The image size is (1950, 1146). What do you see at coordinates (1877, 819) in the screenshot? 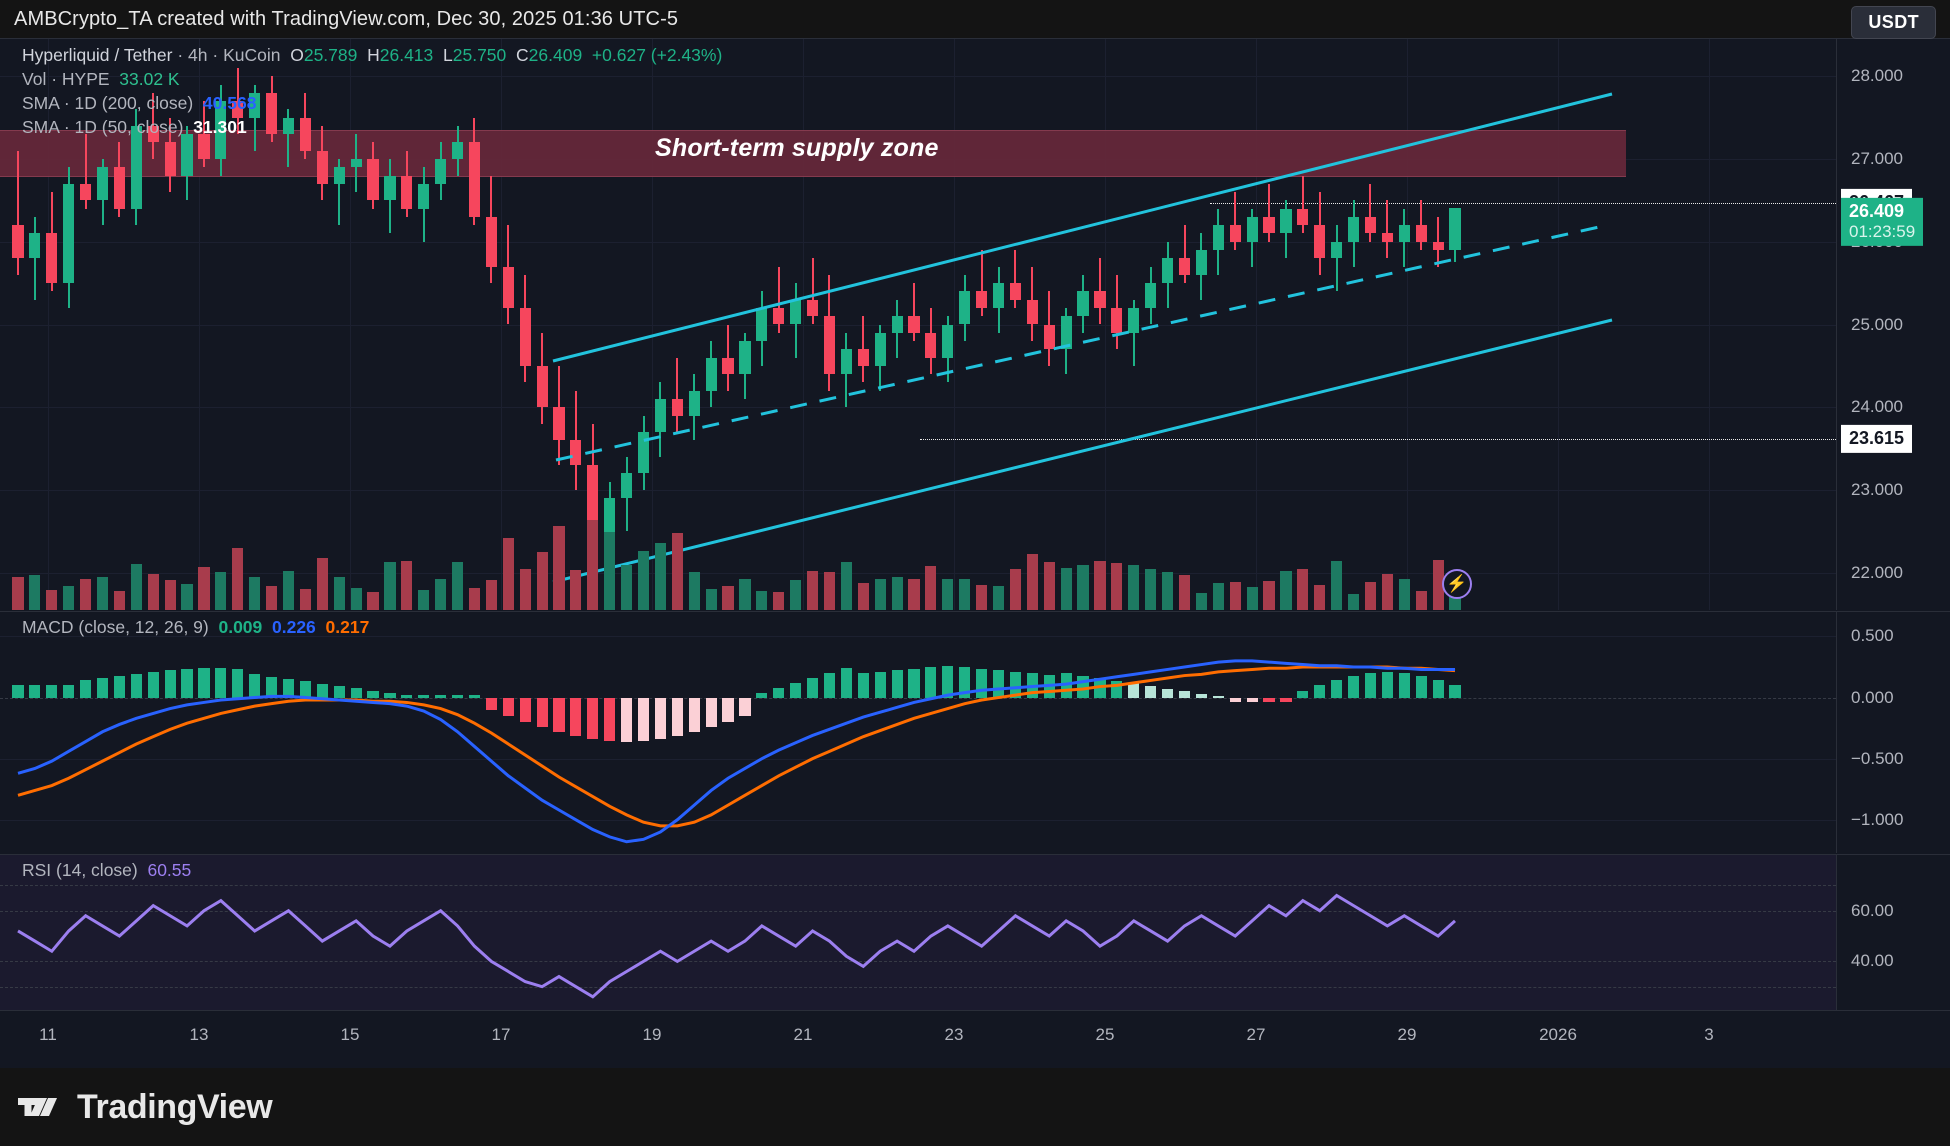
I see `macd-tick-label: −1.000` at bounding box center [1877, 819].